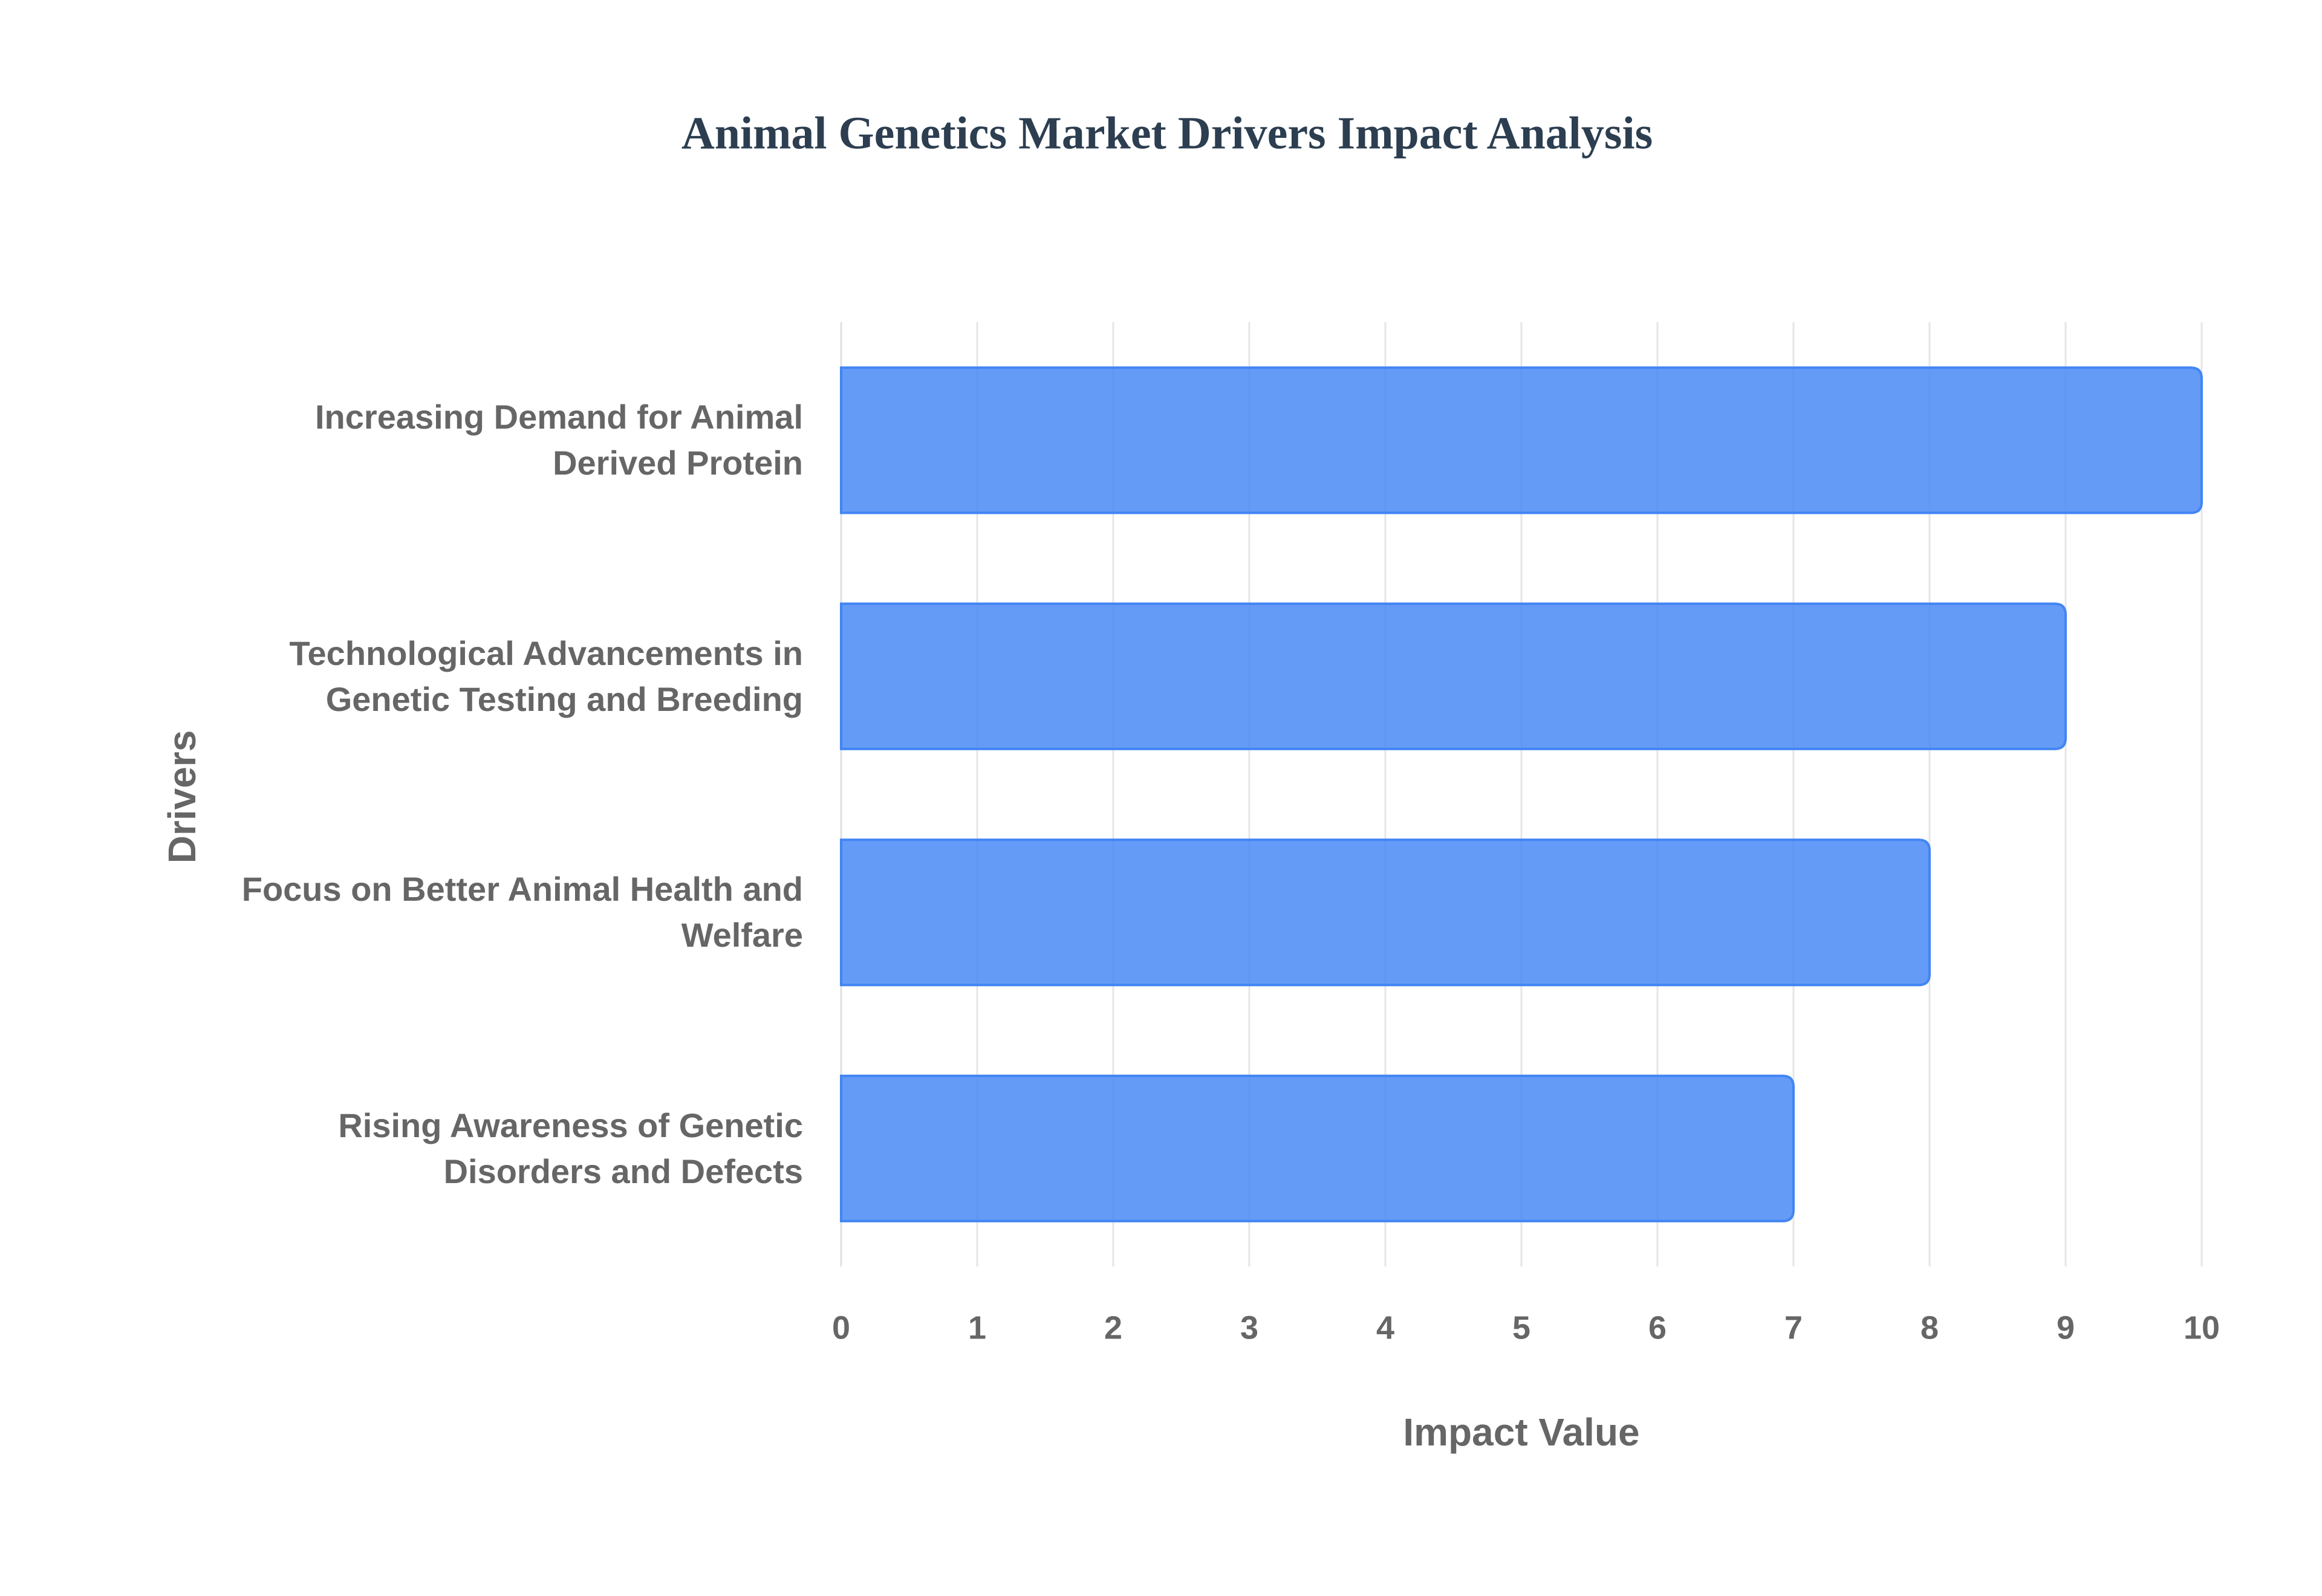  What do you see at coordinates (841, 1327) in the screenshot?
I see `x-tick-label: 0` at bounding box center [841, 1327].